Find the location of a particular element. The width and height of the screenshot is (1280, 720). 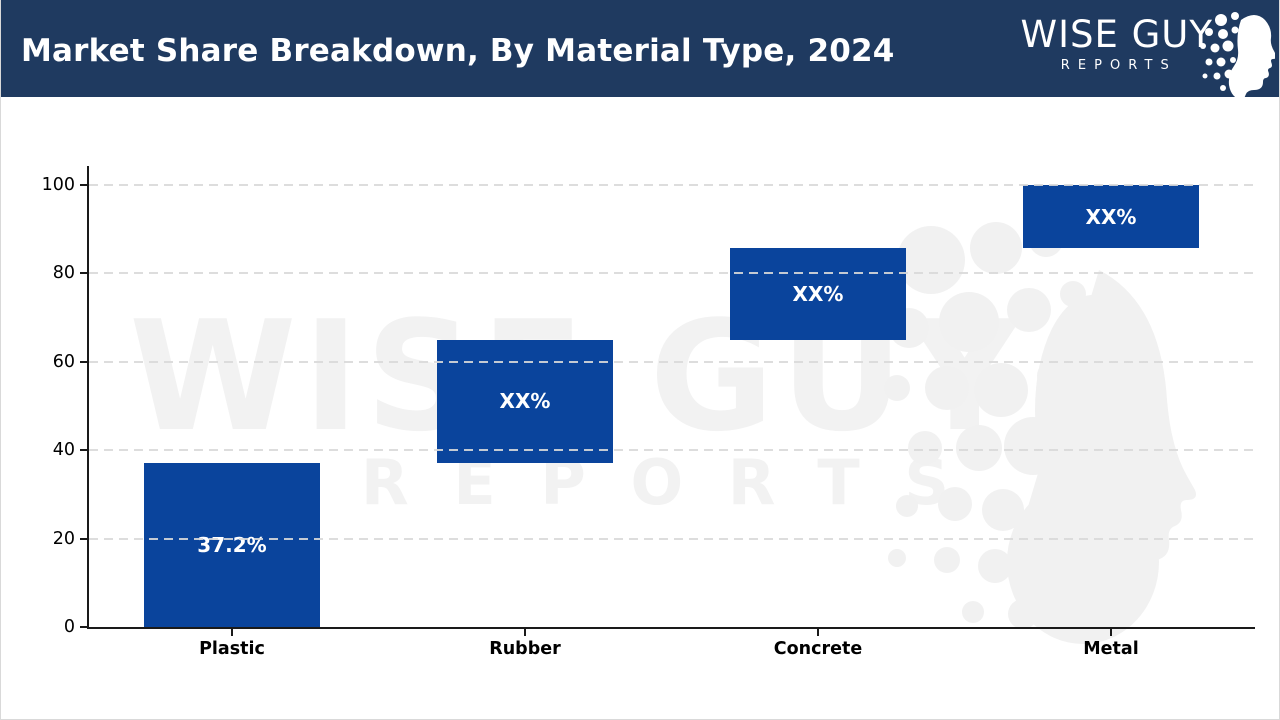

bar-metal is located at coordinates (1111, 217).